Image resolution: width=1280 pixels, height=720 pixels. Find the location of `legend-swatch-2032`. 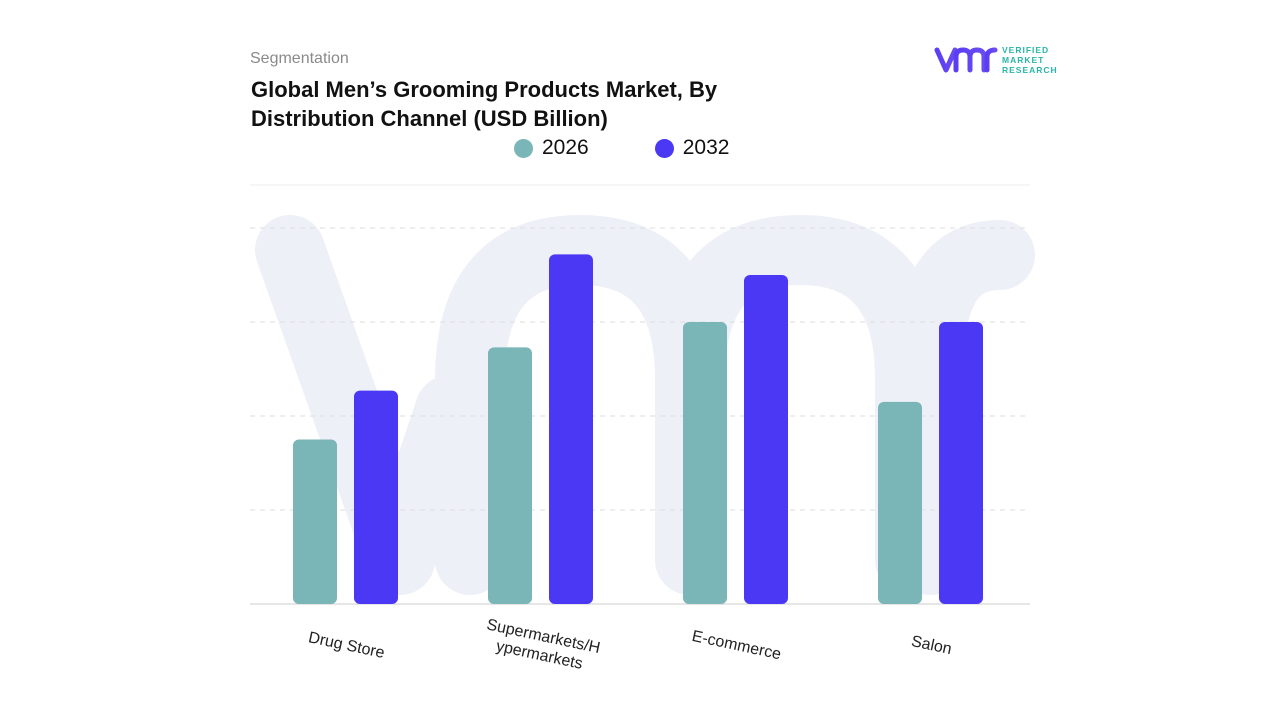

legend-swatch-2032 is located at coordinates (664, 148).